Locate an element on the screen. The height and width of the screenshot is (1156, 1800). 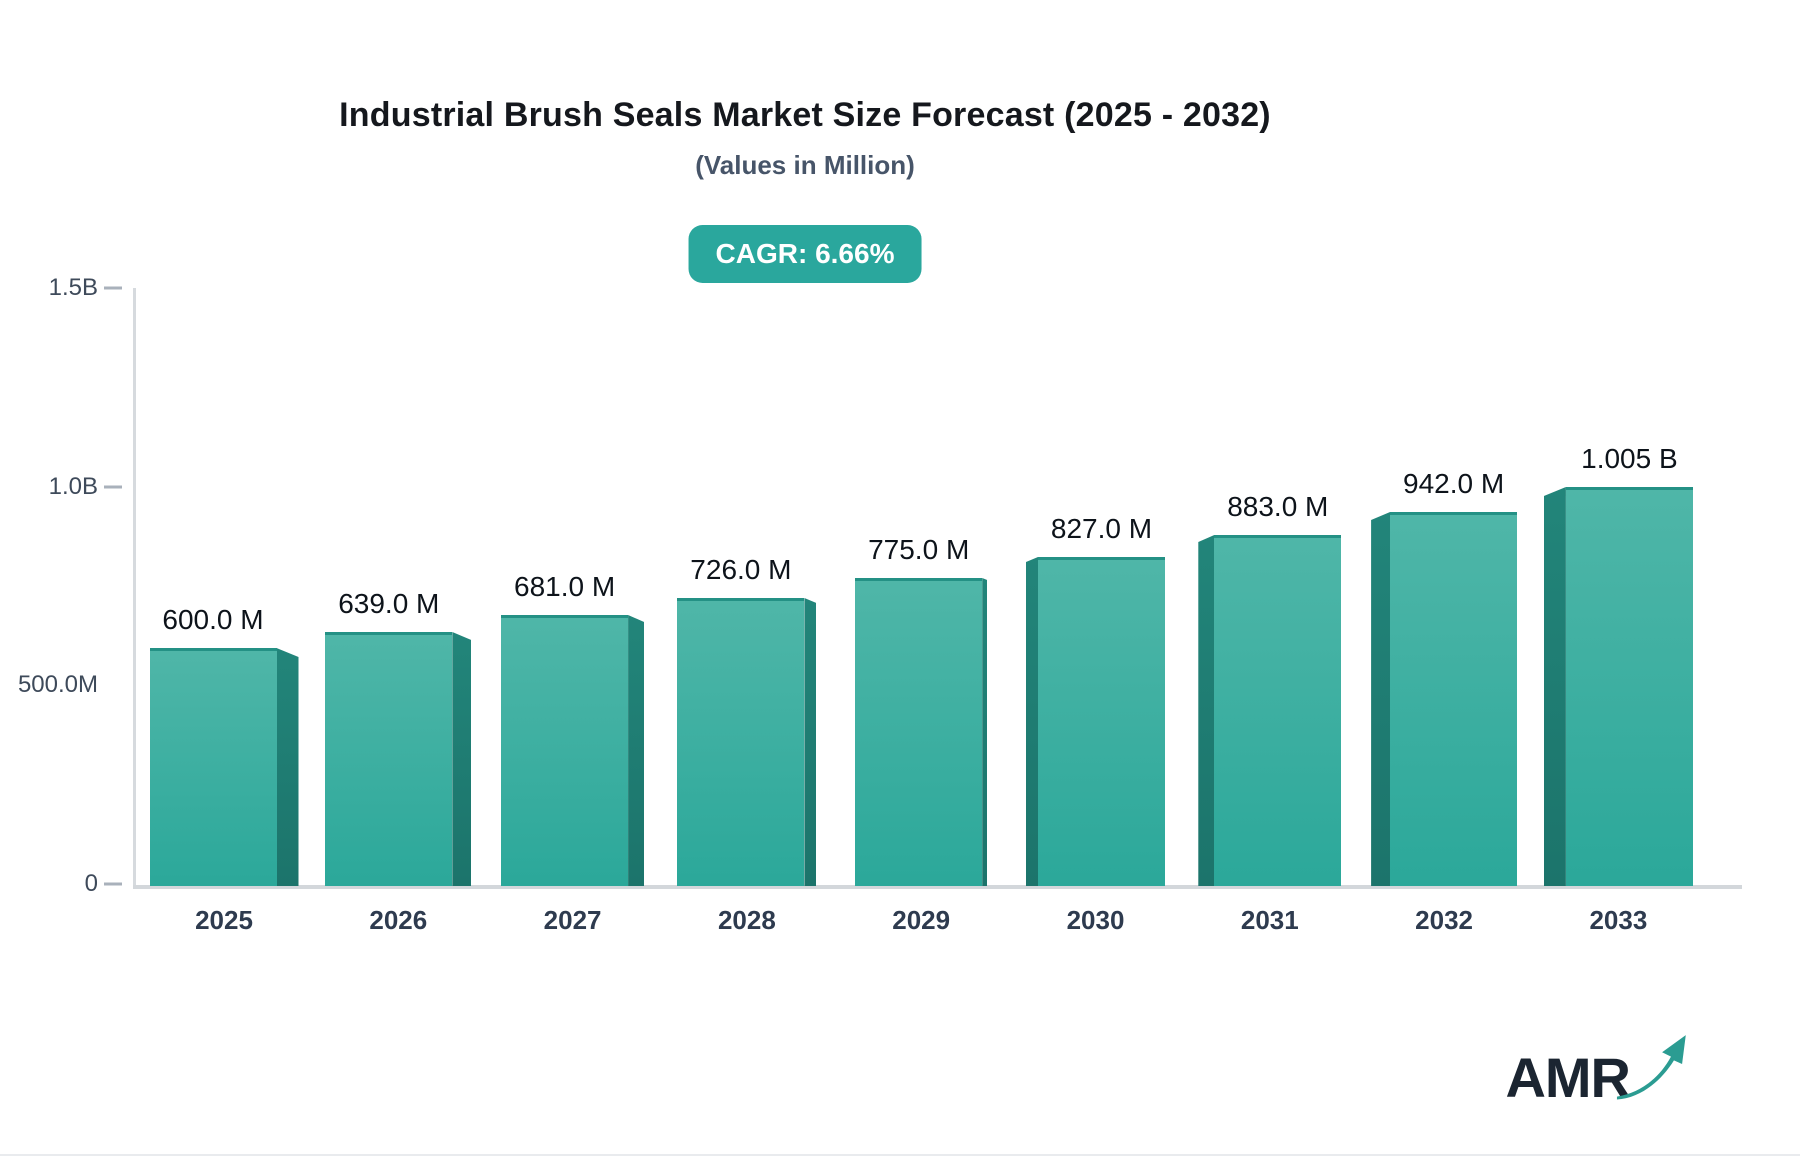
y-tick-label: 0 is located at coordinates (91, 883).